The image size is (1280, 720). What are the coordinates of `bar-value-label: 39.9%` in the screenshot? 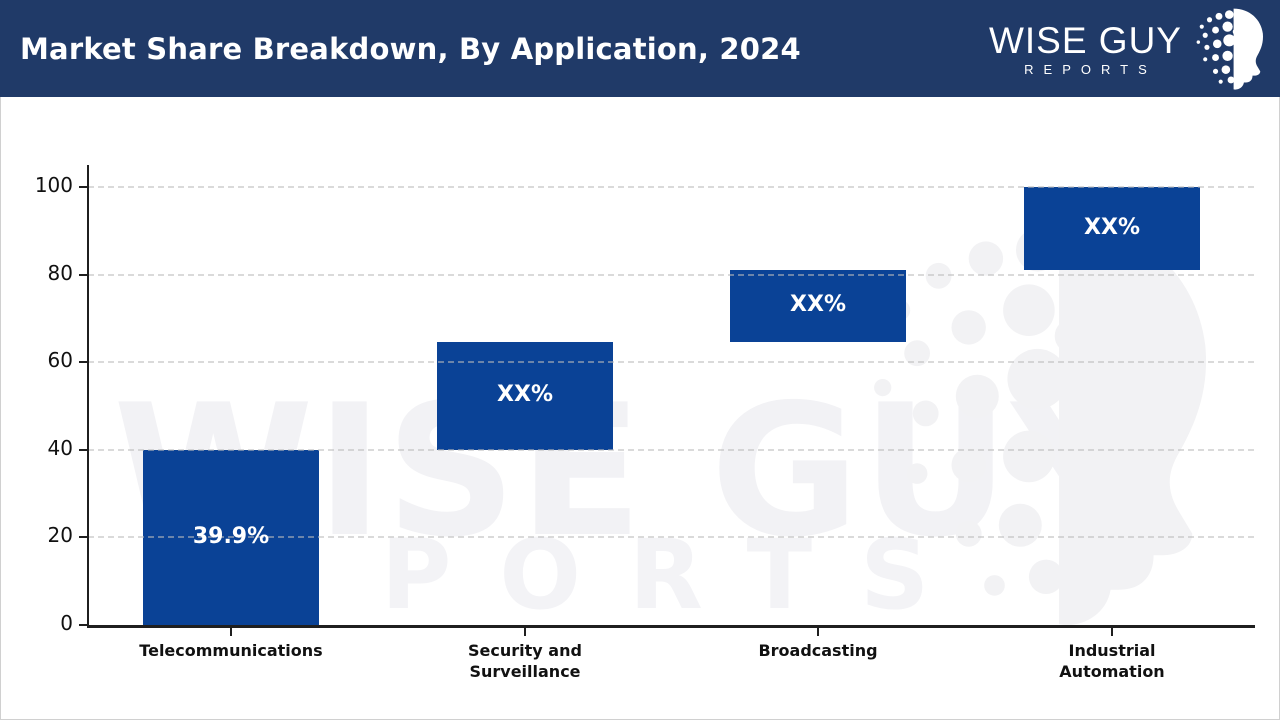 It's located at (231, 536).